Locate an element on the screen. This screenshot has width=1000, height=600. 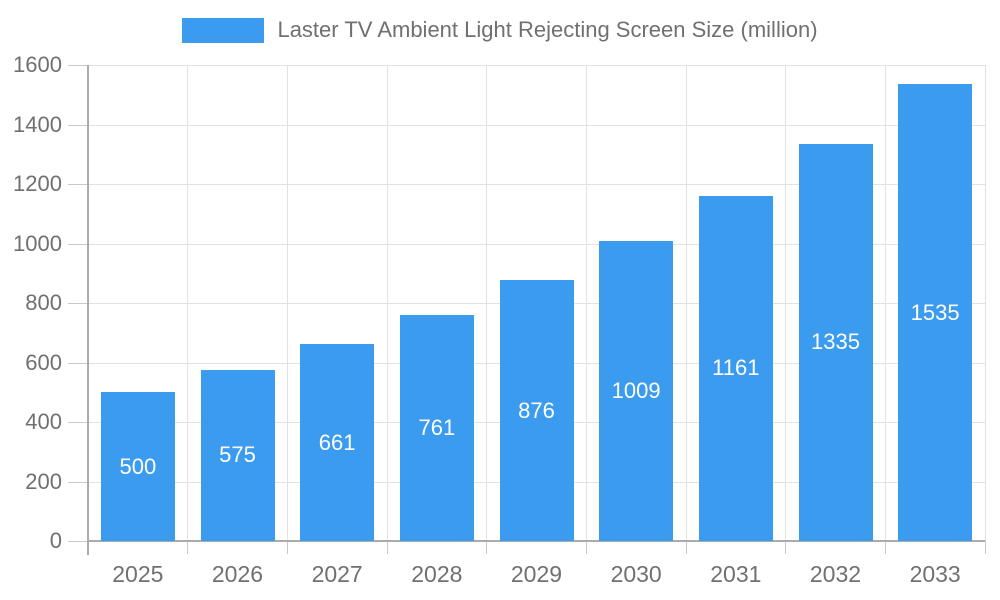
x-axis-label: 2032 is located at coordinates (835, 574).